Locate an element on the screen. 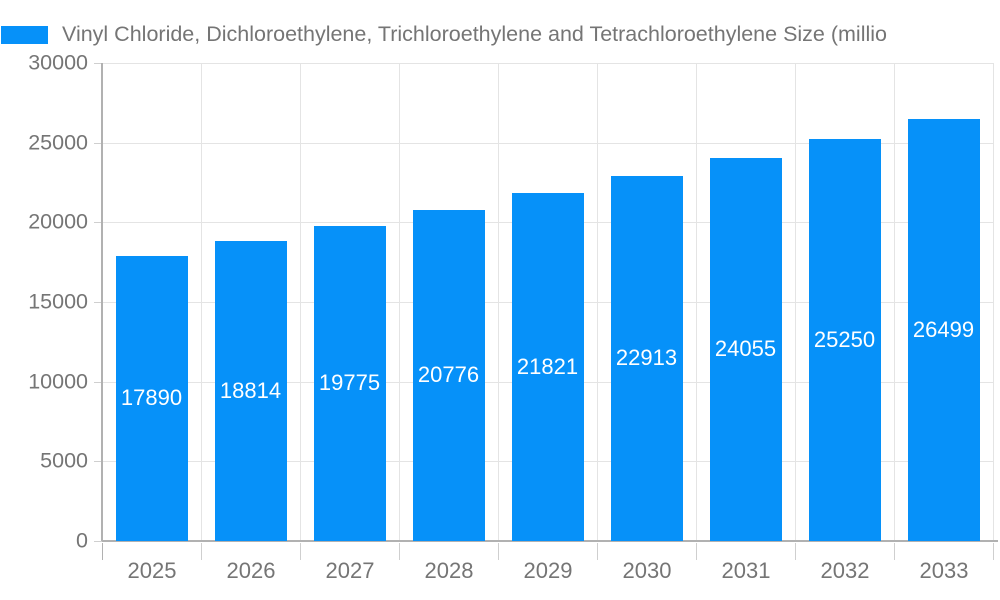  bar-value-label: 18814 is located at coordinates (250, 390).